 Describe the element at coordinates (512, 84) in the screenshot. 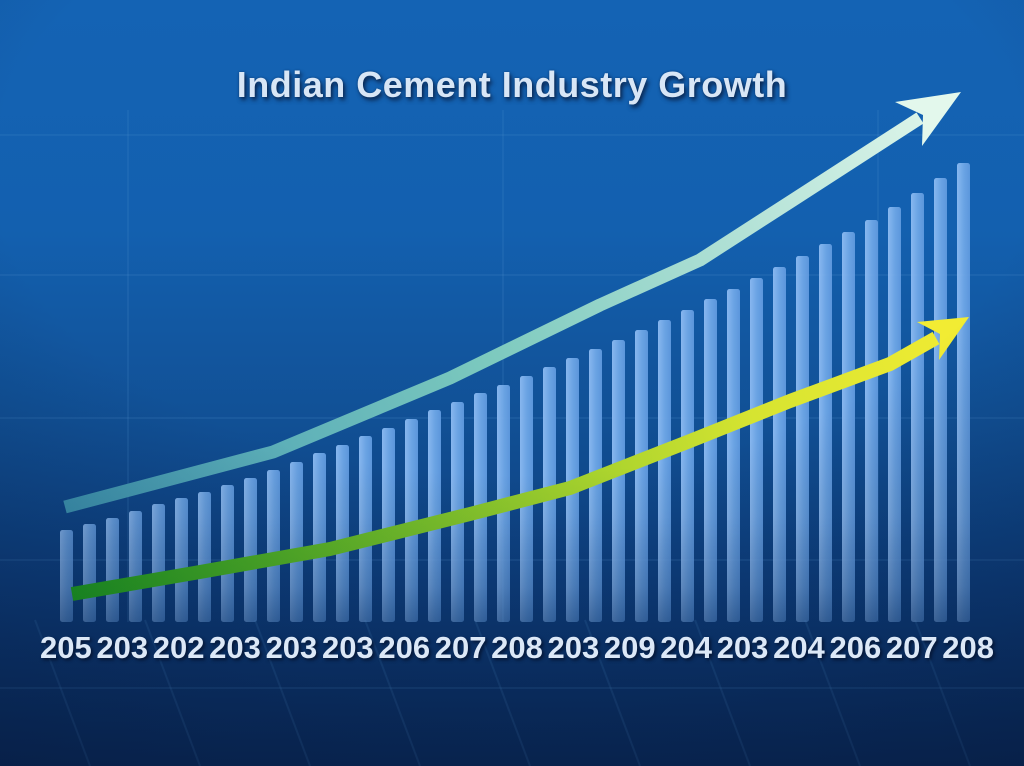

I see `chart-title: Indian Cement Industry Growth` at that location.